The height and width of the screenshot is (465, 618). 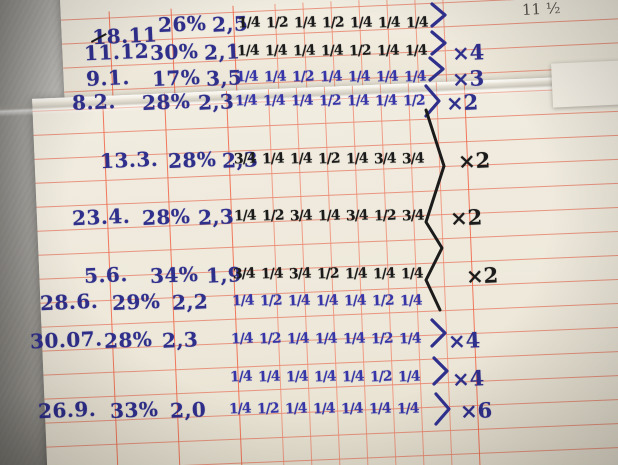 What do you see at coordinates (129, 160) in the screenshot?
I see `cell-date: 13.3.` at bounding box center [129, 160].